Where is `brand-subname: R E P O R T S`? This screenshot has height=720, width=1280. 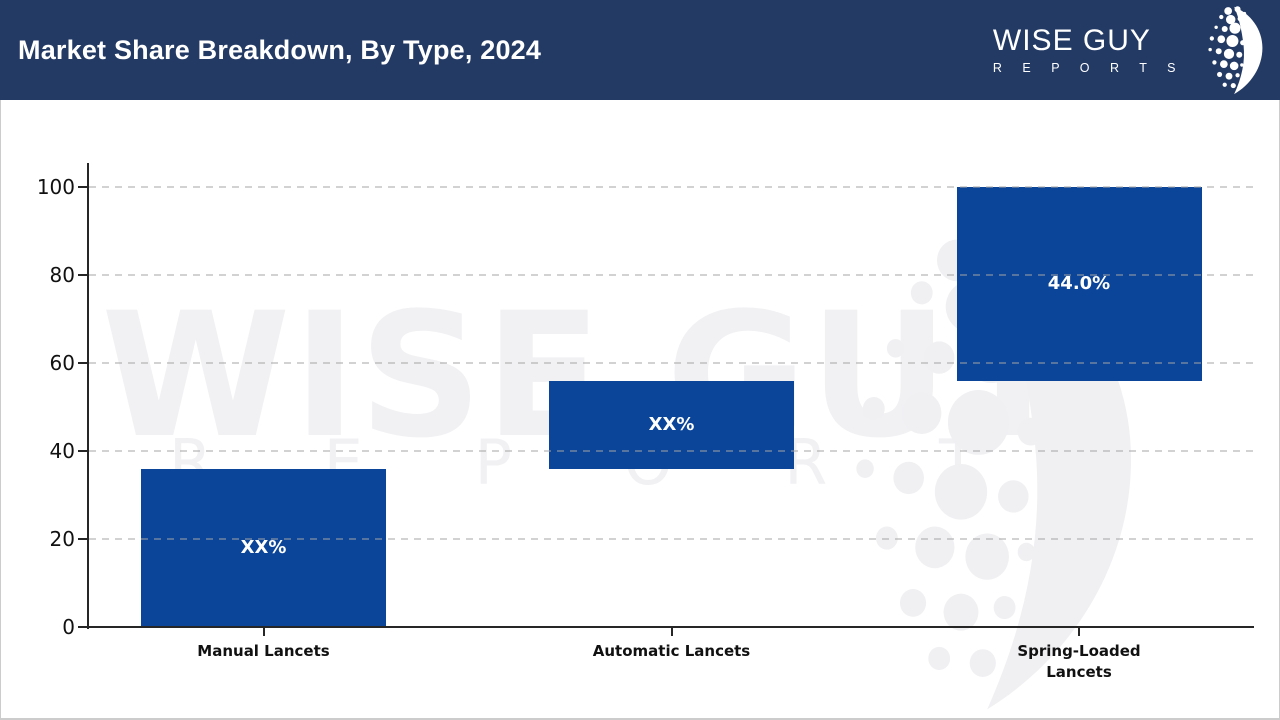 brand-subname: R E P O R T S is located at coordinates (1088, 67).